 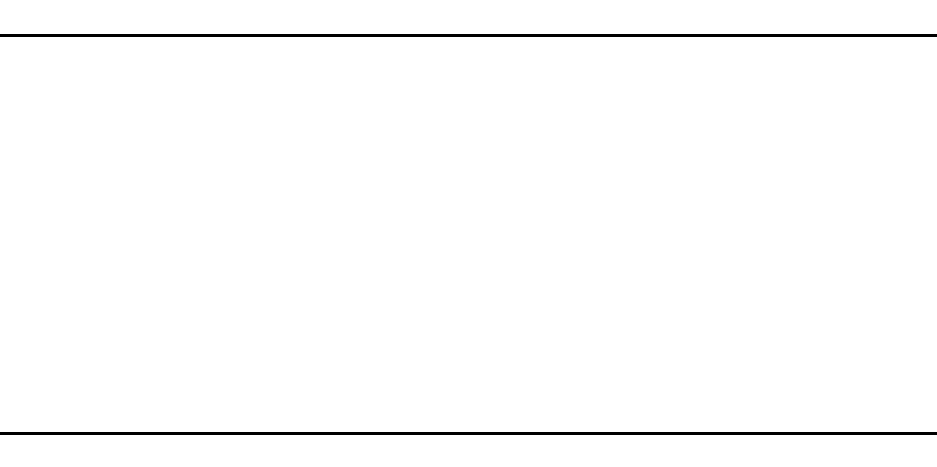 What do you see at coordinates (468, 18) in the screenshot?
I see `figure-header` at bounding box center [468, 18].